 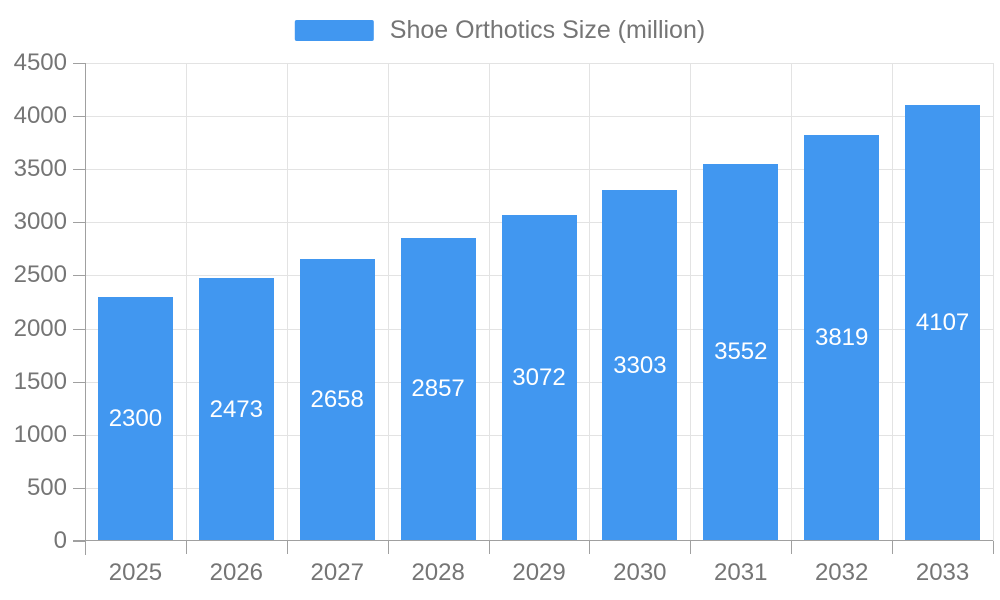 I want to click on bar: 2857, so click(x=438, y=389).